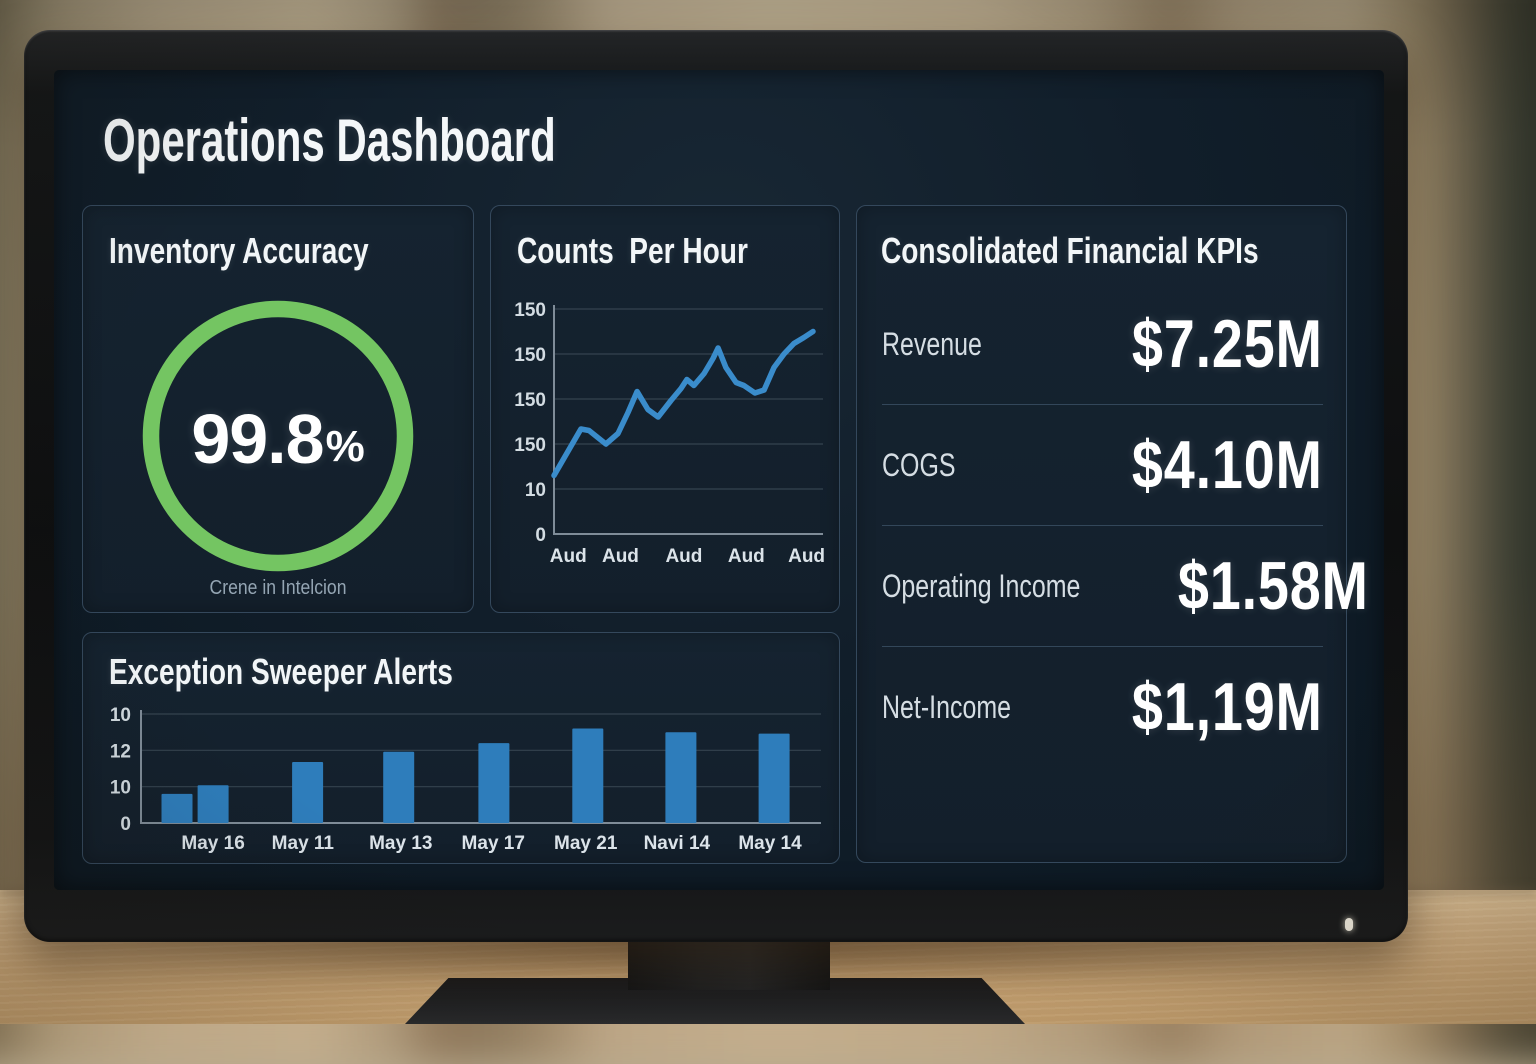  I want to click on x-tick-label: May 11, so click(303, 843).